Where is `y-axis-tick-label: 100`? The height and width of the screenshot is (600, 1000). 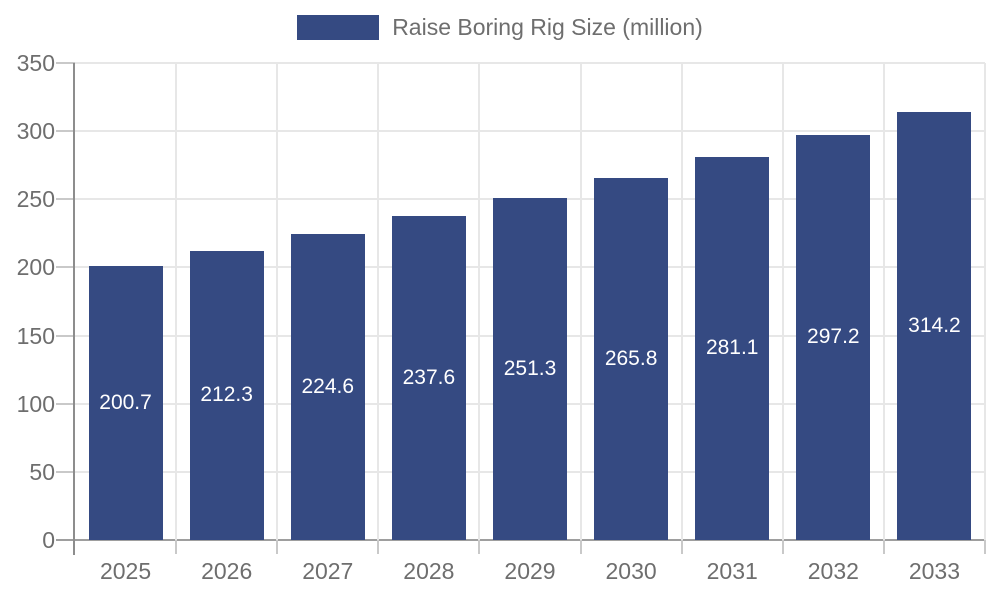
y-axis-tick-label: 100 is located at coordinates (35, 403).